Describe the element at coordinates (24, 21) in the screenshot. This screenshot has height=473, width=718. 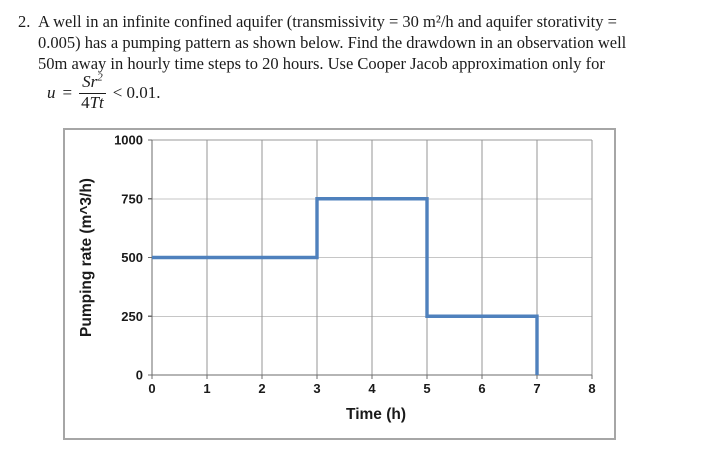
I see `problem-number: 2.` at that location.